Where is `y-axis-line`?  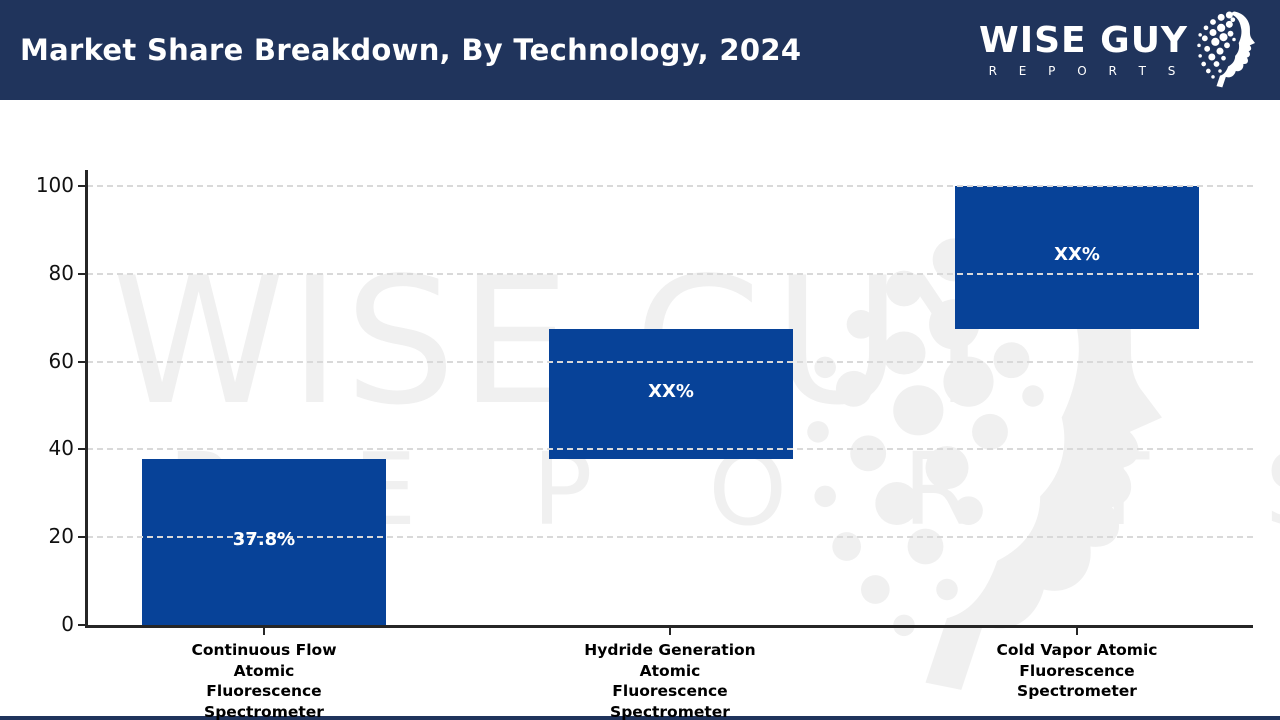
y-axis-line is located at coordinates (86, 399).